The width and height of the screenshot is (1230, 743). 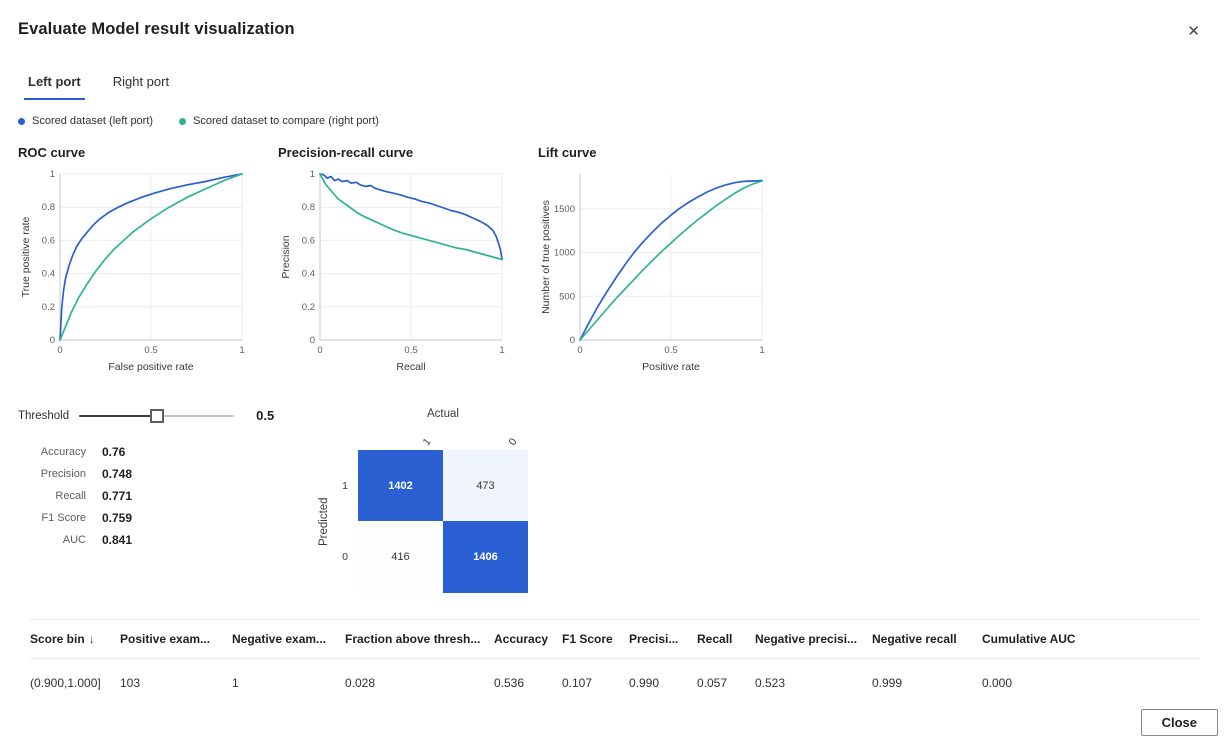 What do you see at coordinates (159, 452) in the screenshot?
I see `metric-row-accuracy: Accuracy 0.76` at bounding box center [159, 452].